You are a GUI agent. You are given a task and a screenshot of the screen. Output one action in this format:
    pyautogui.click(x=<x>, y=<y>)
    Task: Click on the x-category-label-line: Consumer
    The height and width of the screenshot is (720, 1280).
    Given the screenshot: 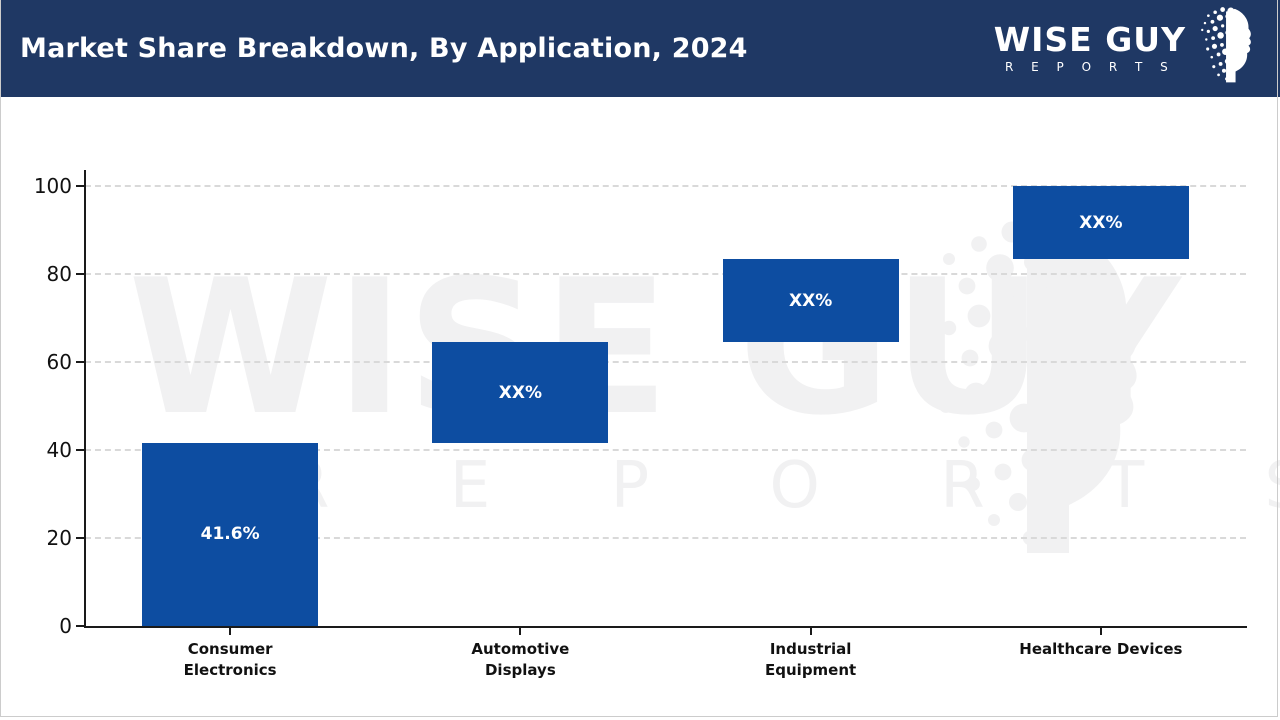 What is the action you would take?
    pyautogui.click(x=230, y=649)
    